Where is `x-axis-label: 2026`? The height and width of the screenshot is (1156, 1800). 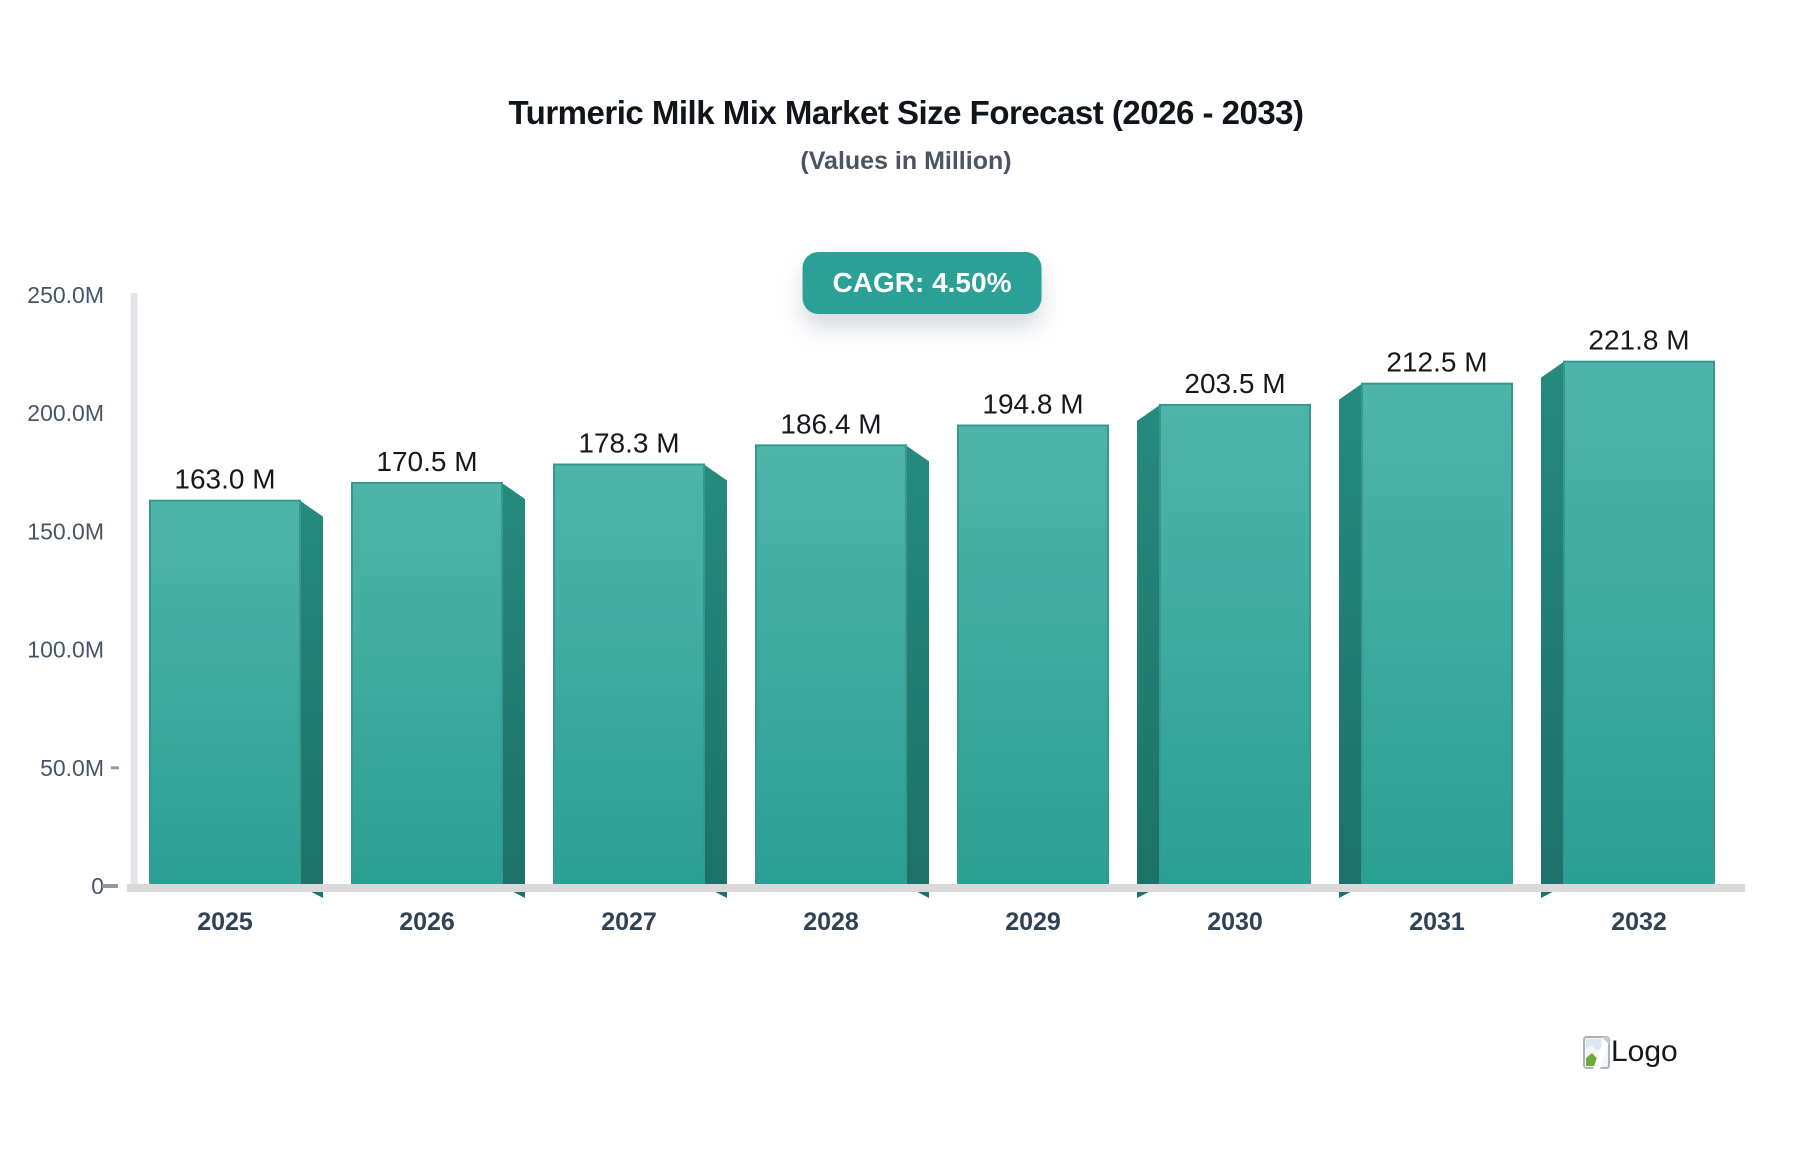
x-axis-label: 2026 is located at coordinates (427, 922).